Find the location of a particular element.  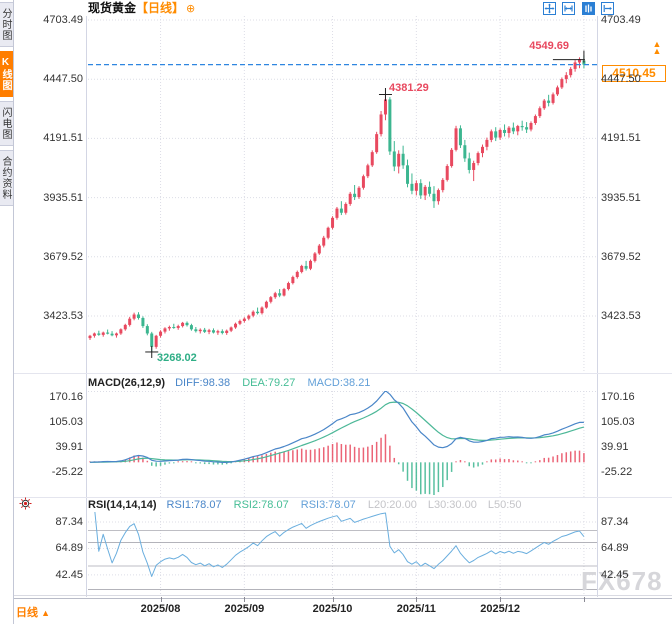

price-up-marker-icon: ▲ ▲ is located at coordinates (657, 47).